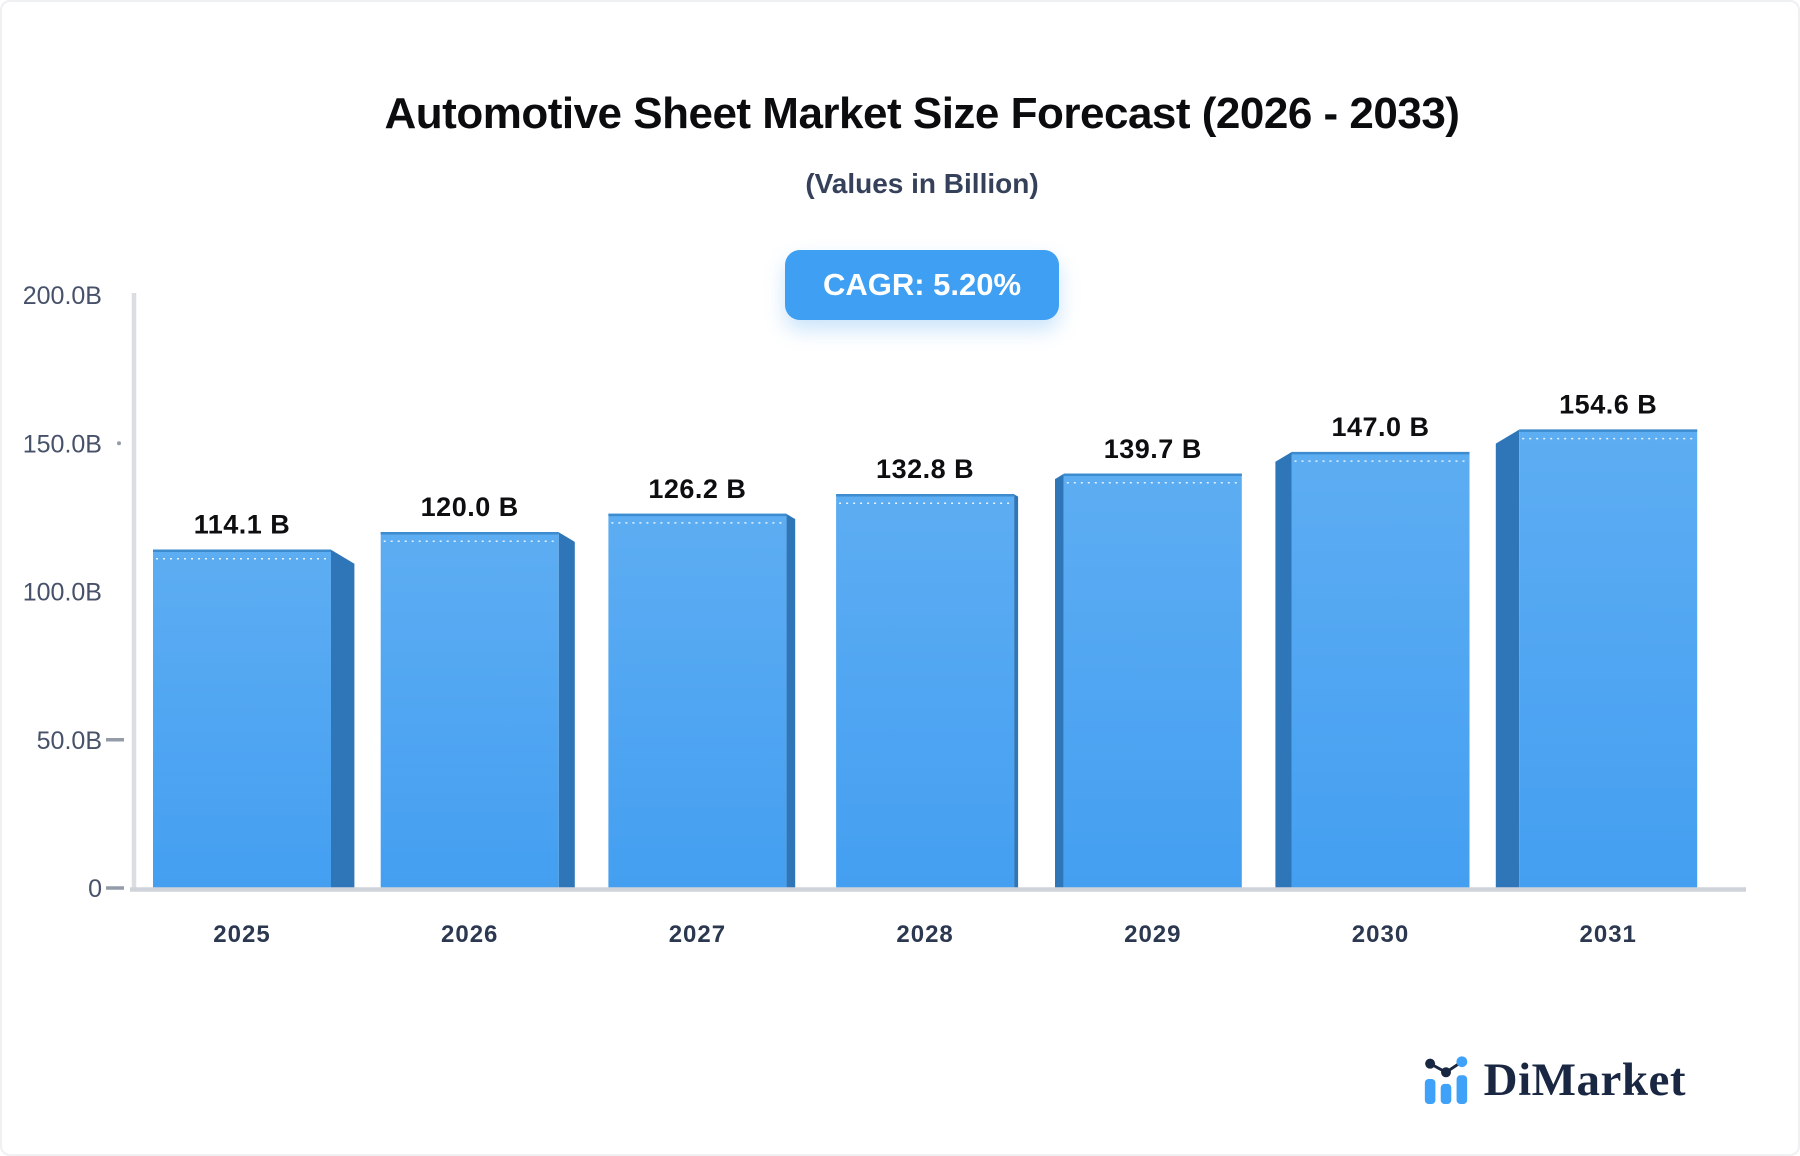 The width and height of the screenshot is (1800, 1156). I want to click on bar-2028, so click(925, 691).